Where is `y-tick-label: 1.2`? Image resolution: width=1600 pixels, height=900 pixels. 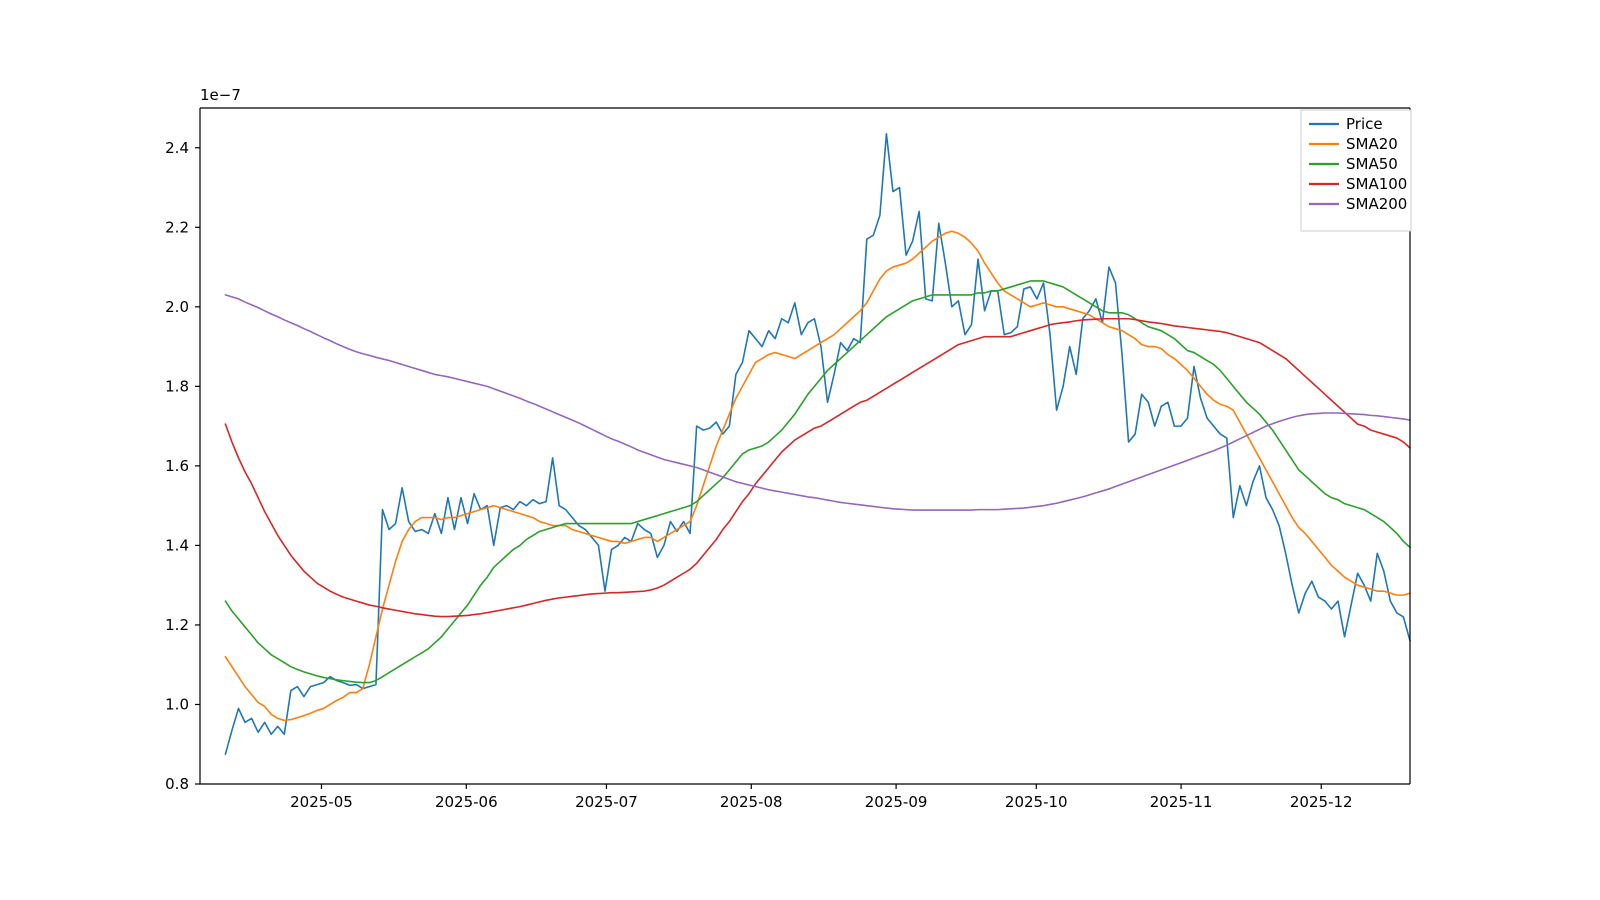 y-tick-label: 1.2 is located at coordinates (177, 625).